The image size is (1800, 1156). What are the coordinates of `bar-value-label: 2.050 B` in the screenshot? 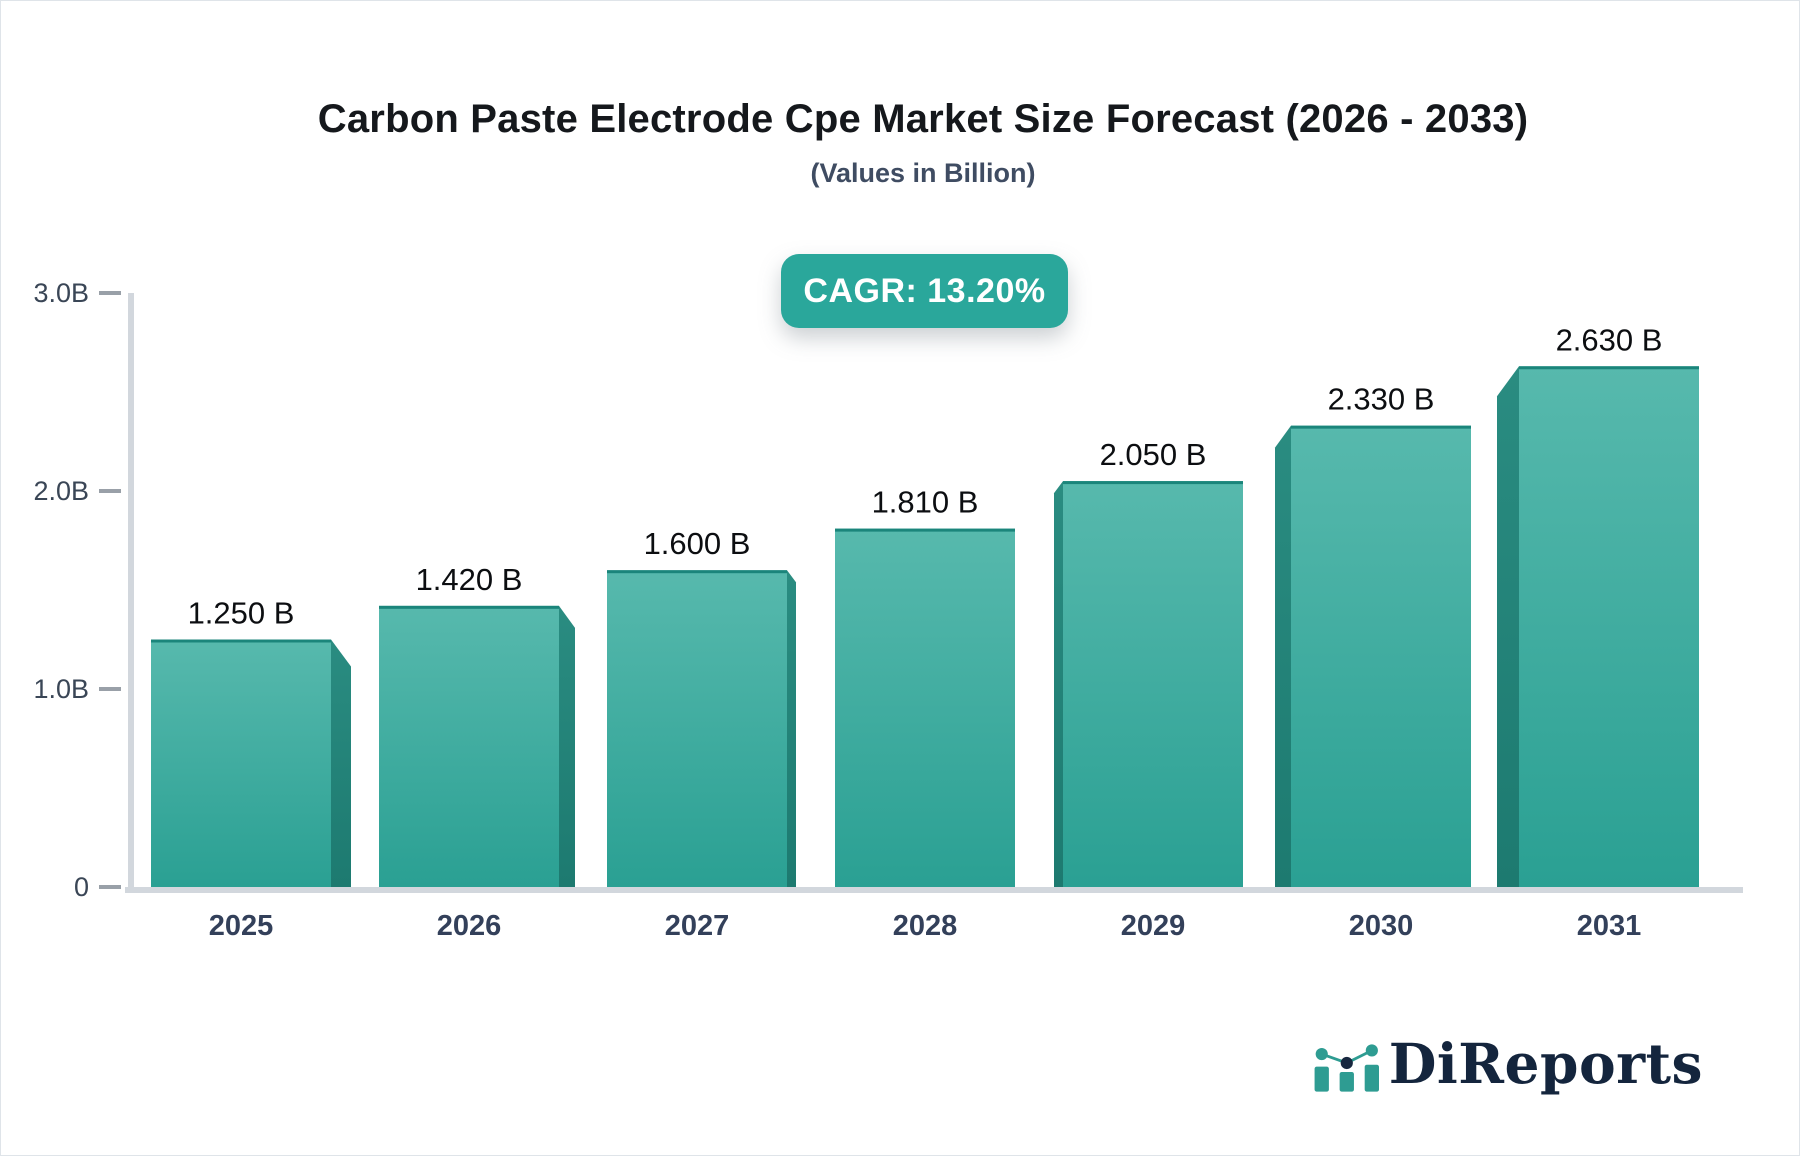 It's located at (1153, 454).